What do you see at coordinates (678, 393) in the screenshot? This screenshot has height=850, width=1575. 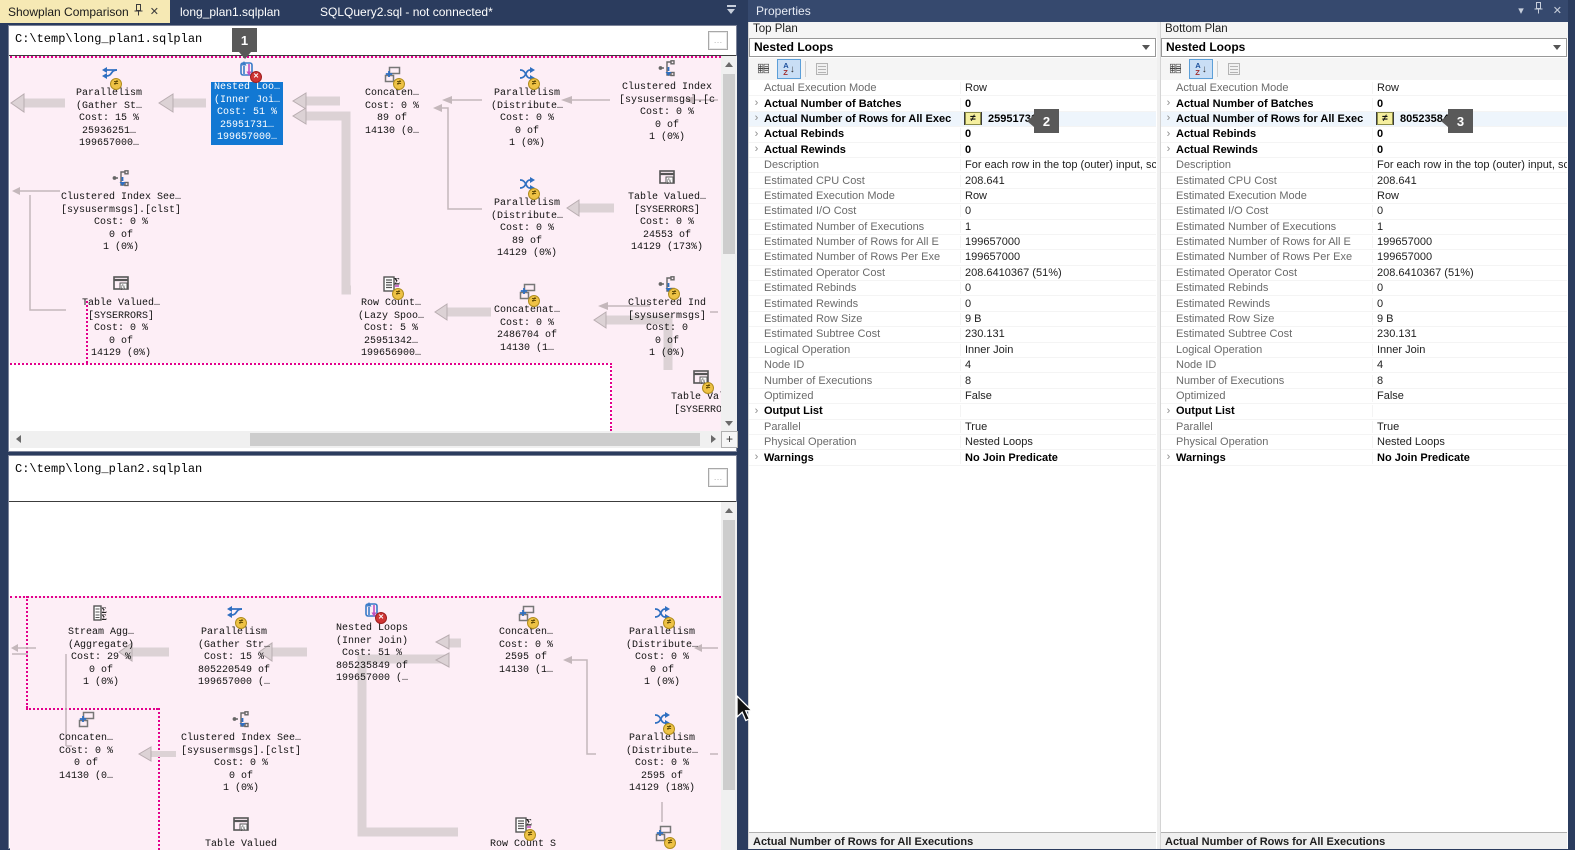 I see `plan-operator-node: fx≠ Table Valu[SYSERROR` at bounding box center [678, 393].